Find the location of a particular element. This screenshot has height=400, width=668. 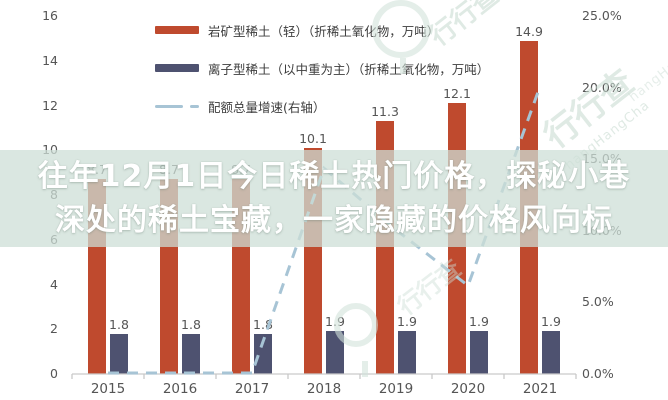

legend-label-growth-rate: 配额总量增速(右轴） is located at coordinates (267, 107).